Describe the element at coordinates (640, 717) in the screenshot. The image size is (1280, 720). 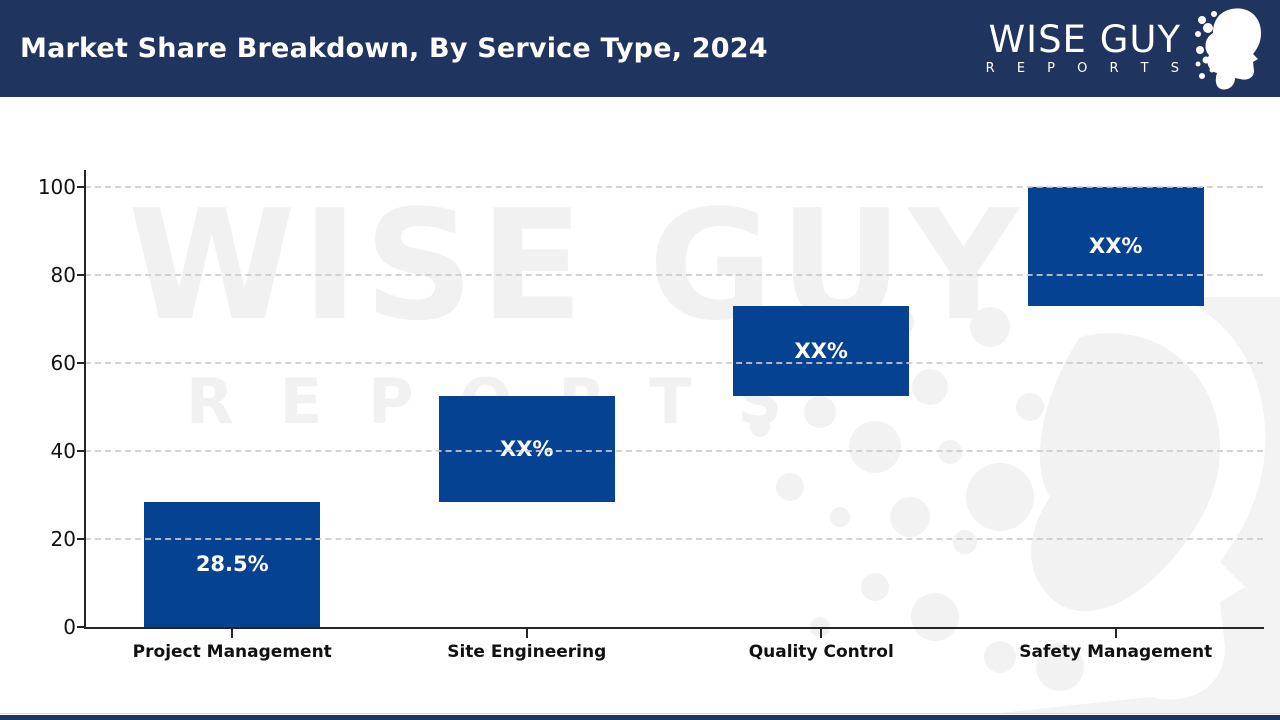
I see `footer-accent-bar` at that location.